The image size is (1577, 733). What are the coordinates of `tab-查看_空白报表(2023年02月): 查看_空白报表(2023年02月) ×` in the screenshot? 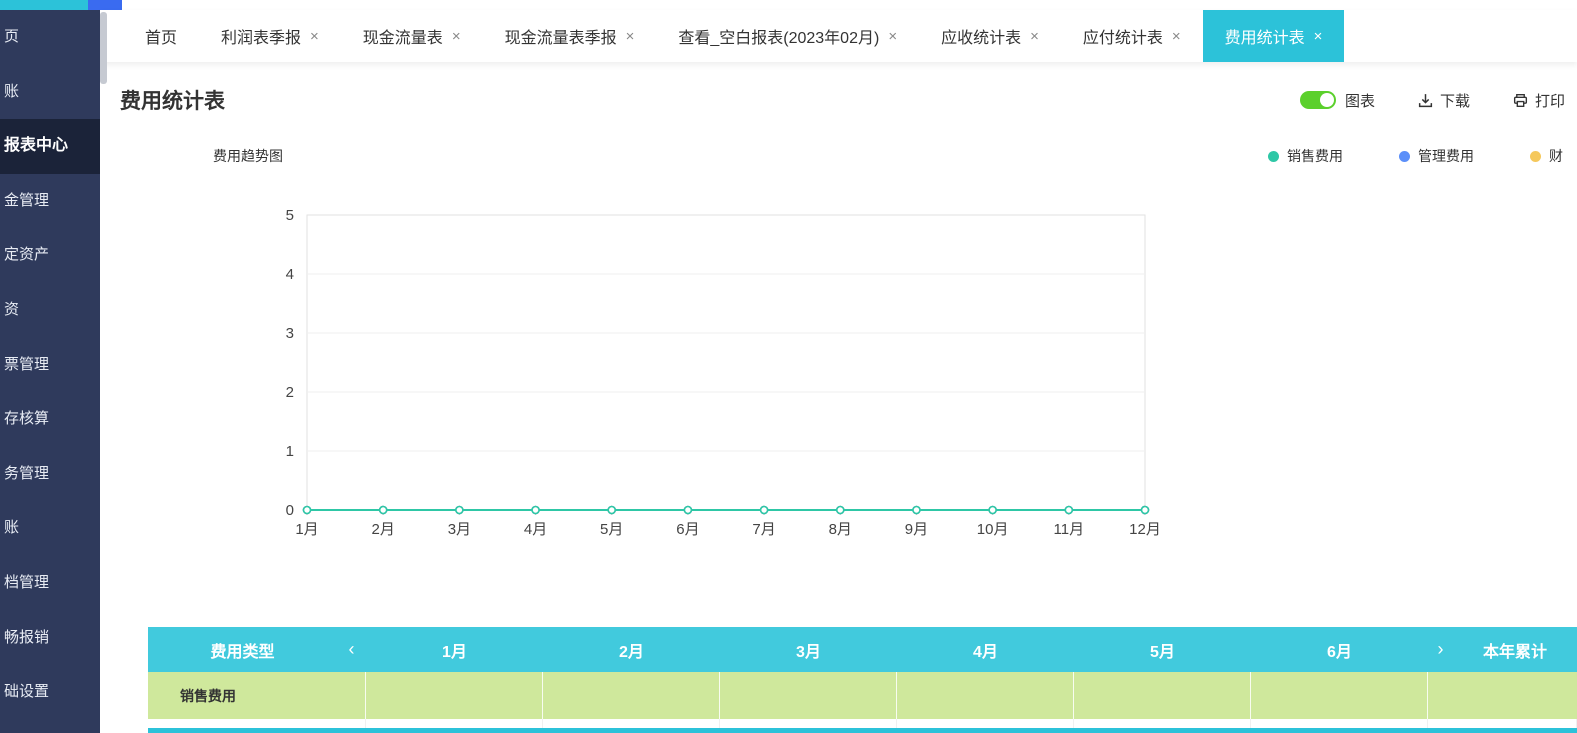 It's located at (787, 36).